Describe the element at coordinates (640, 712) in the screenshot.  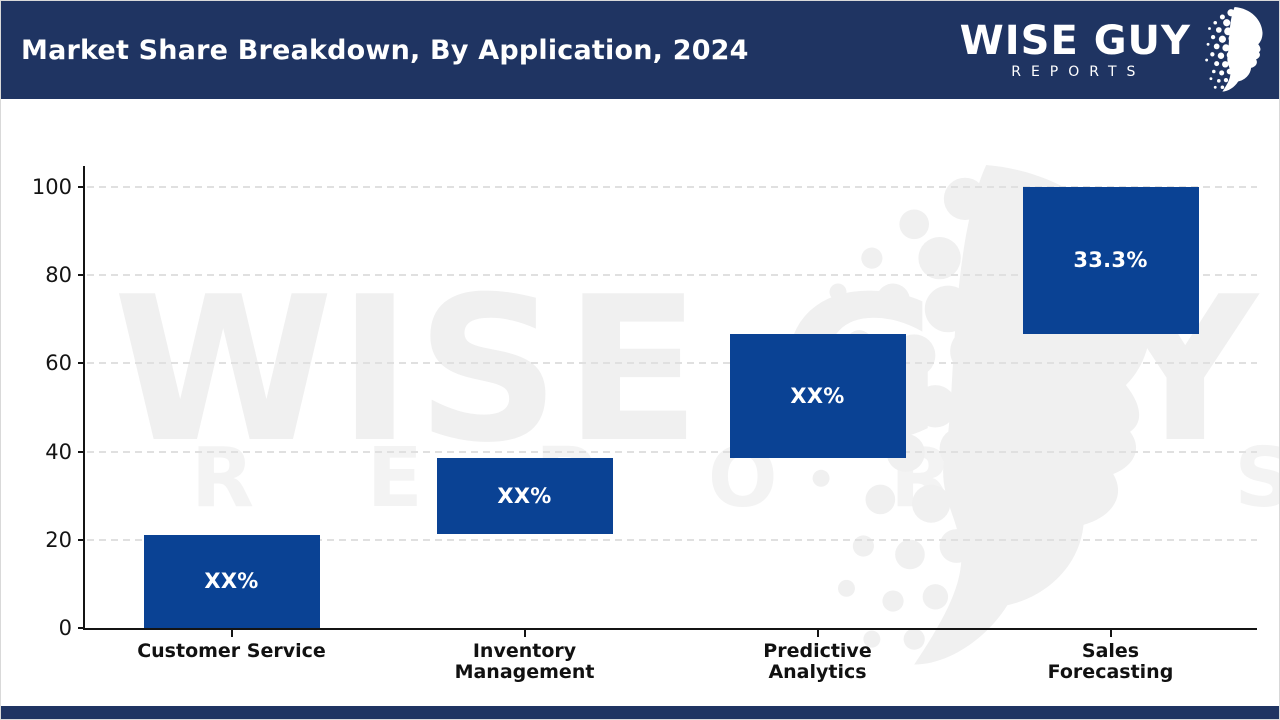
I see `footer-bar` at that location.